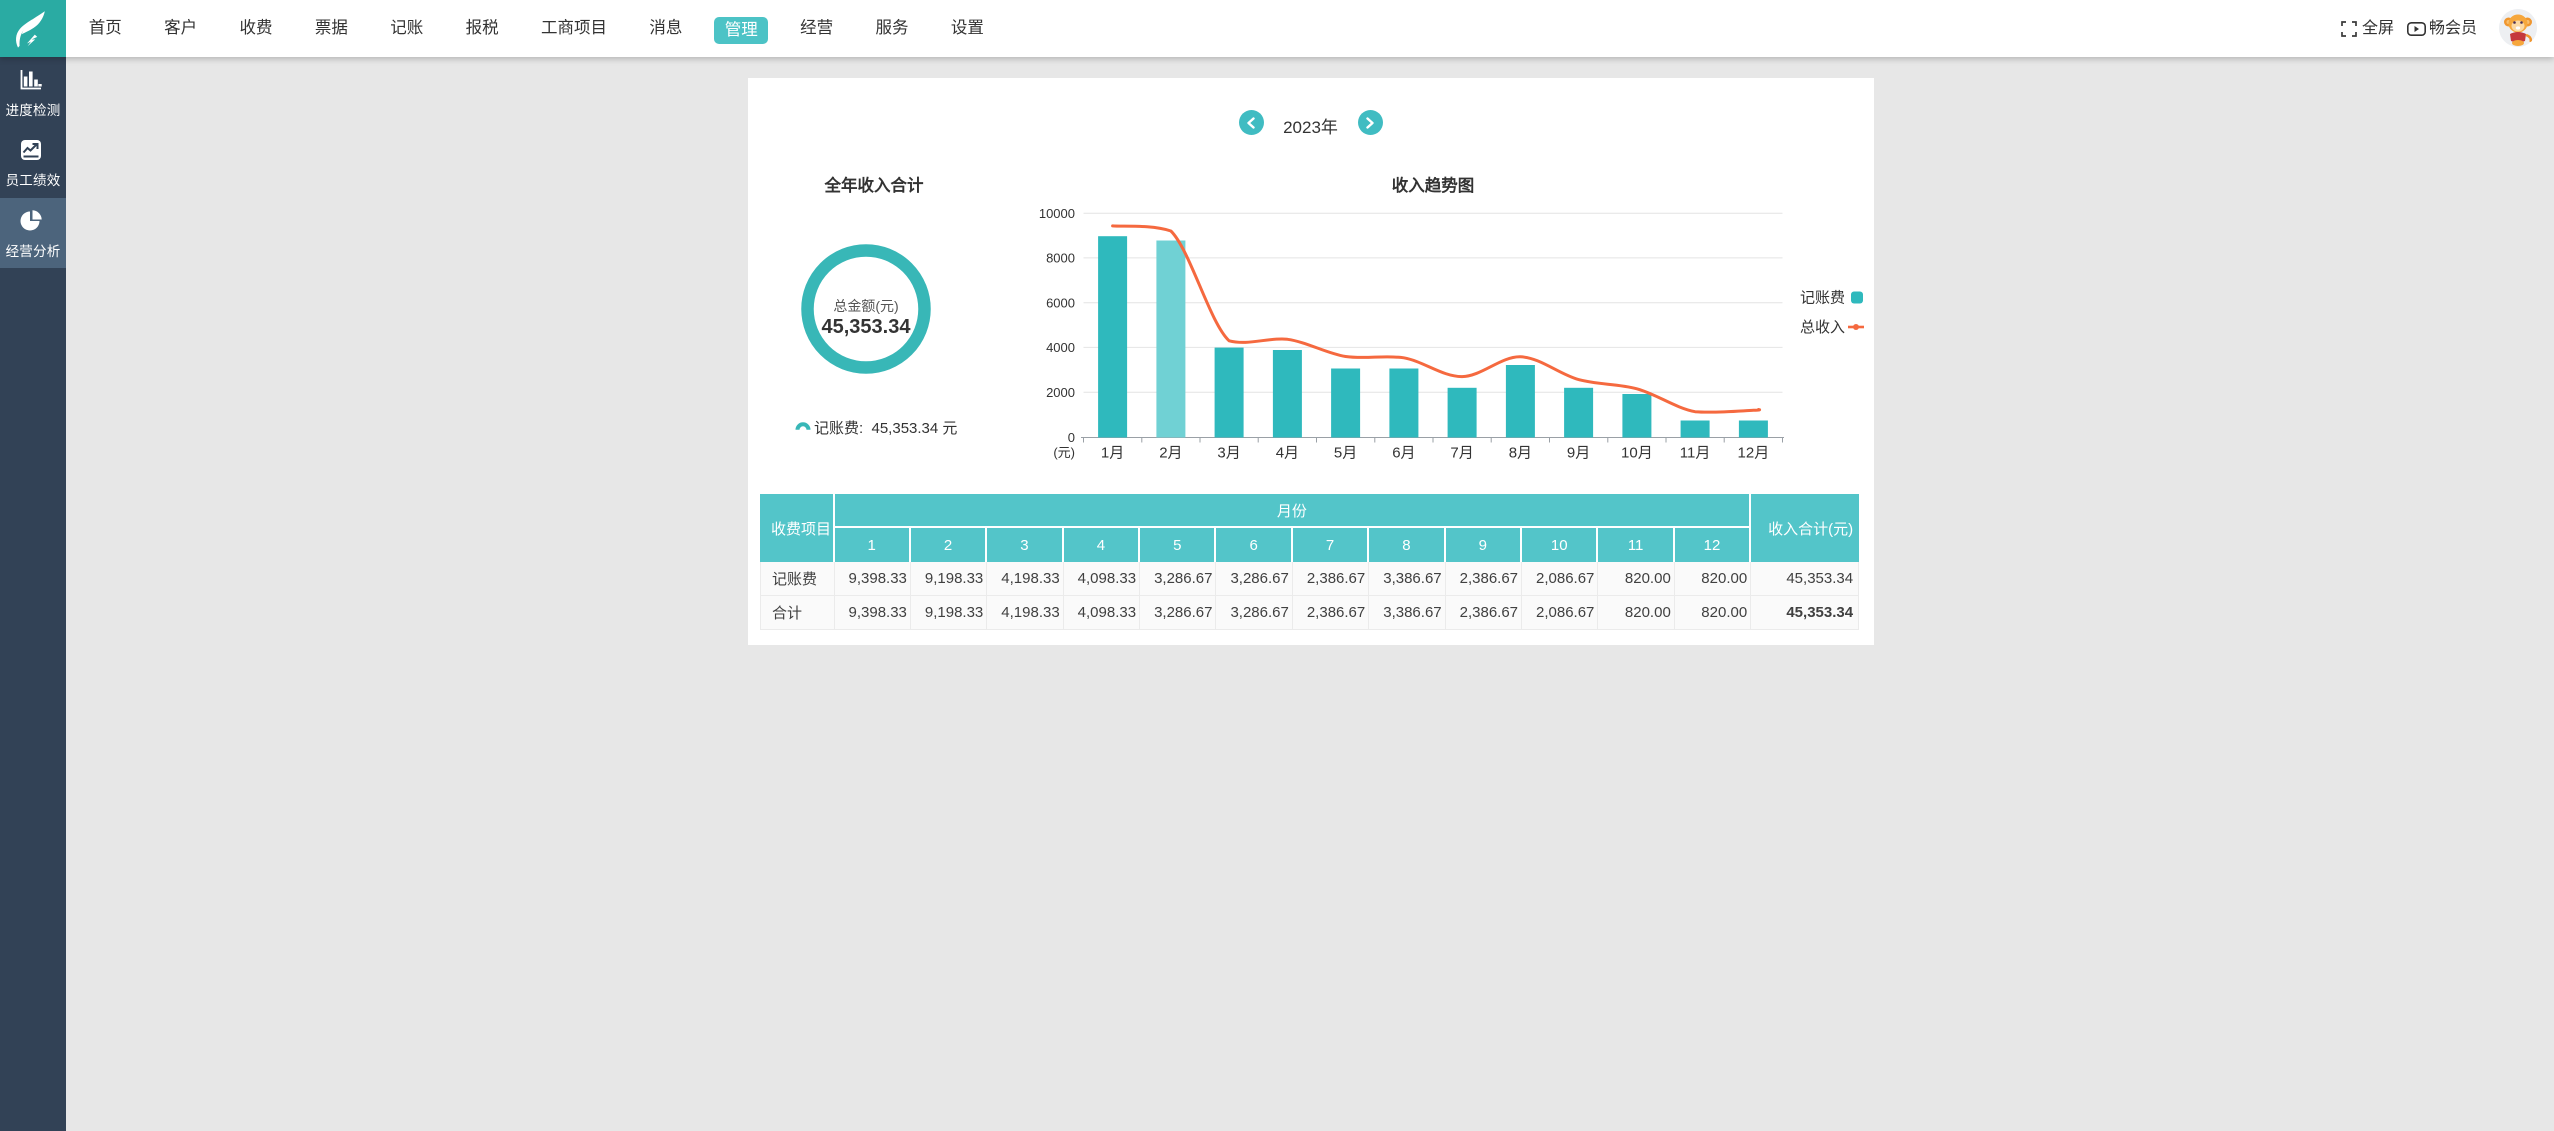  What do you see at coordinates (1112, 453) in the screenshot?
I see `svg-text: 1月` at bounding box center [1112, 453].